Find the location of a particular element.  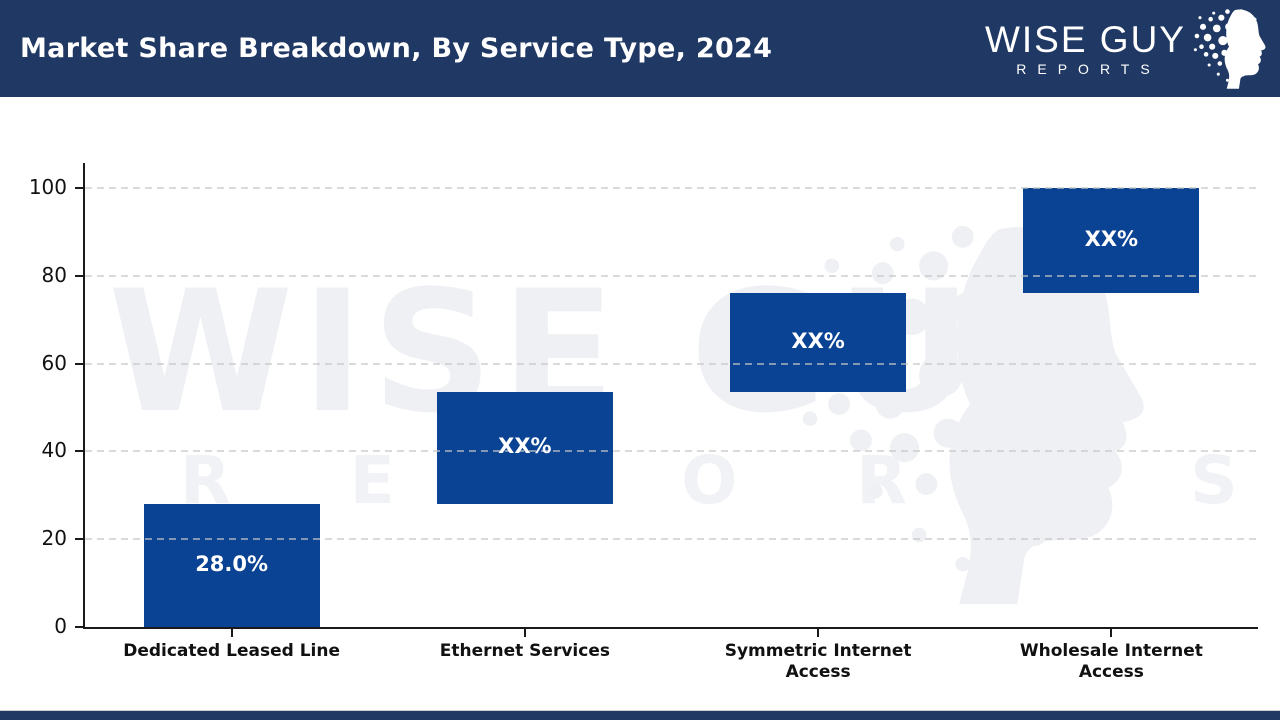

brand-name: WISE GUY is located at coordinates (1085, 39).